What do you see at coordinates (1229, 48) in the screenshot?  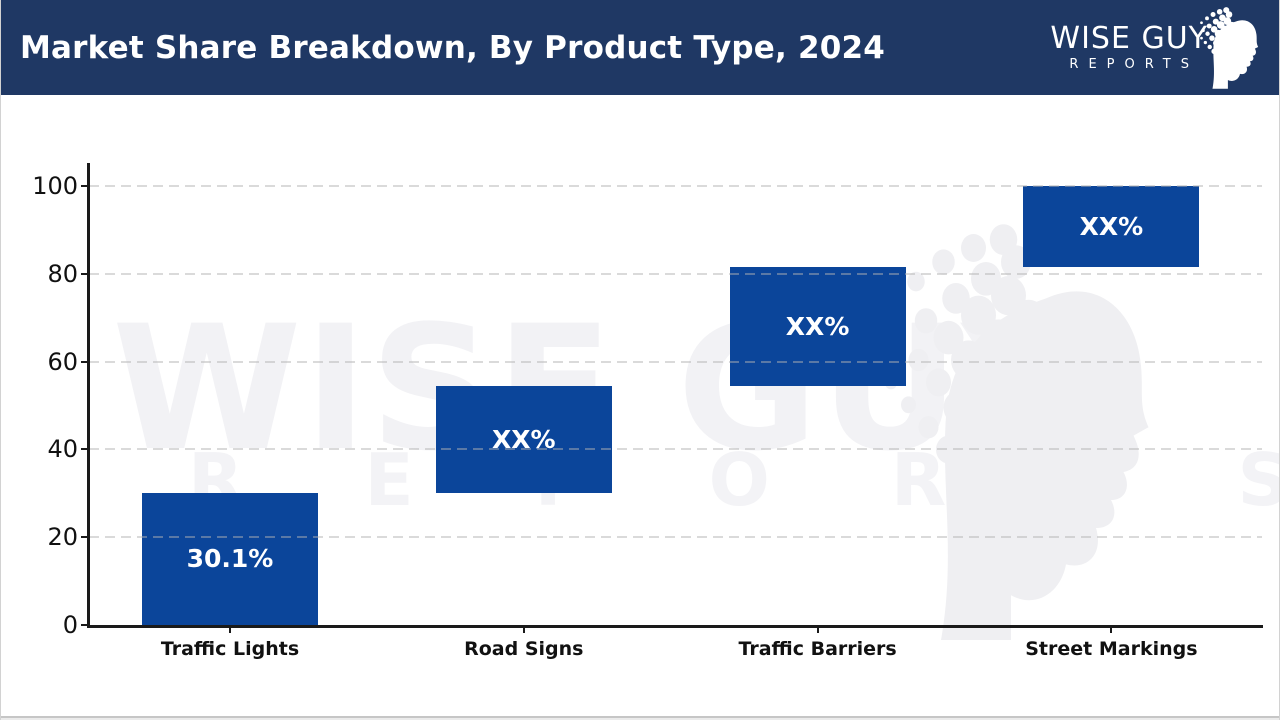 I see `wiseguy-head-icon` at bounding box center [1229, 48].